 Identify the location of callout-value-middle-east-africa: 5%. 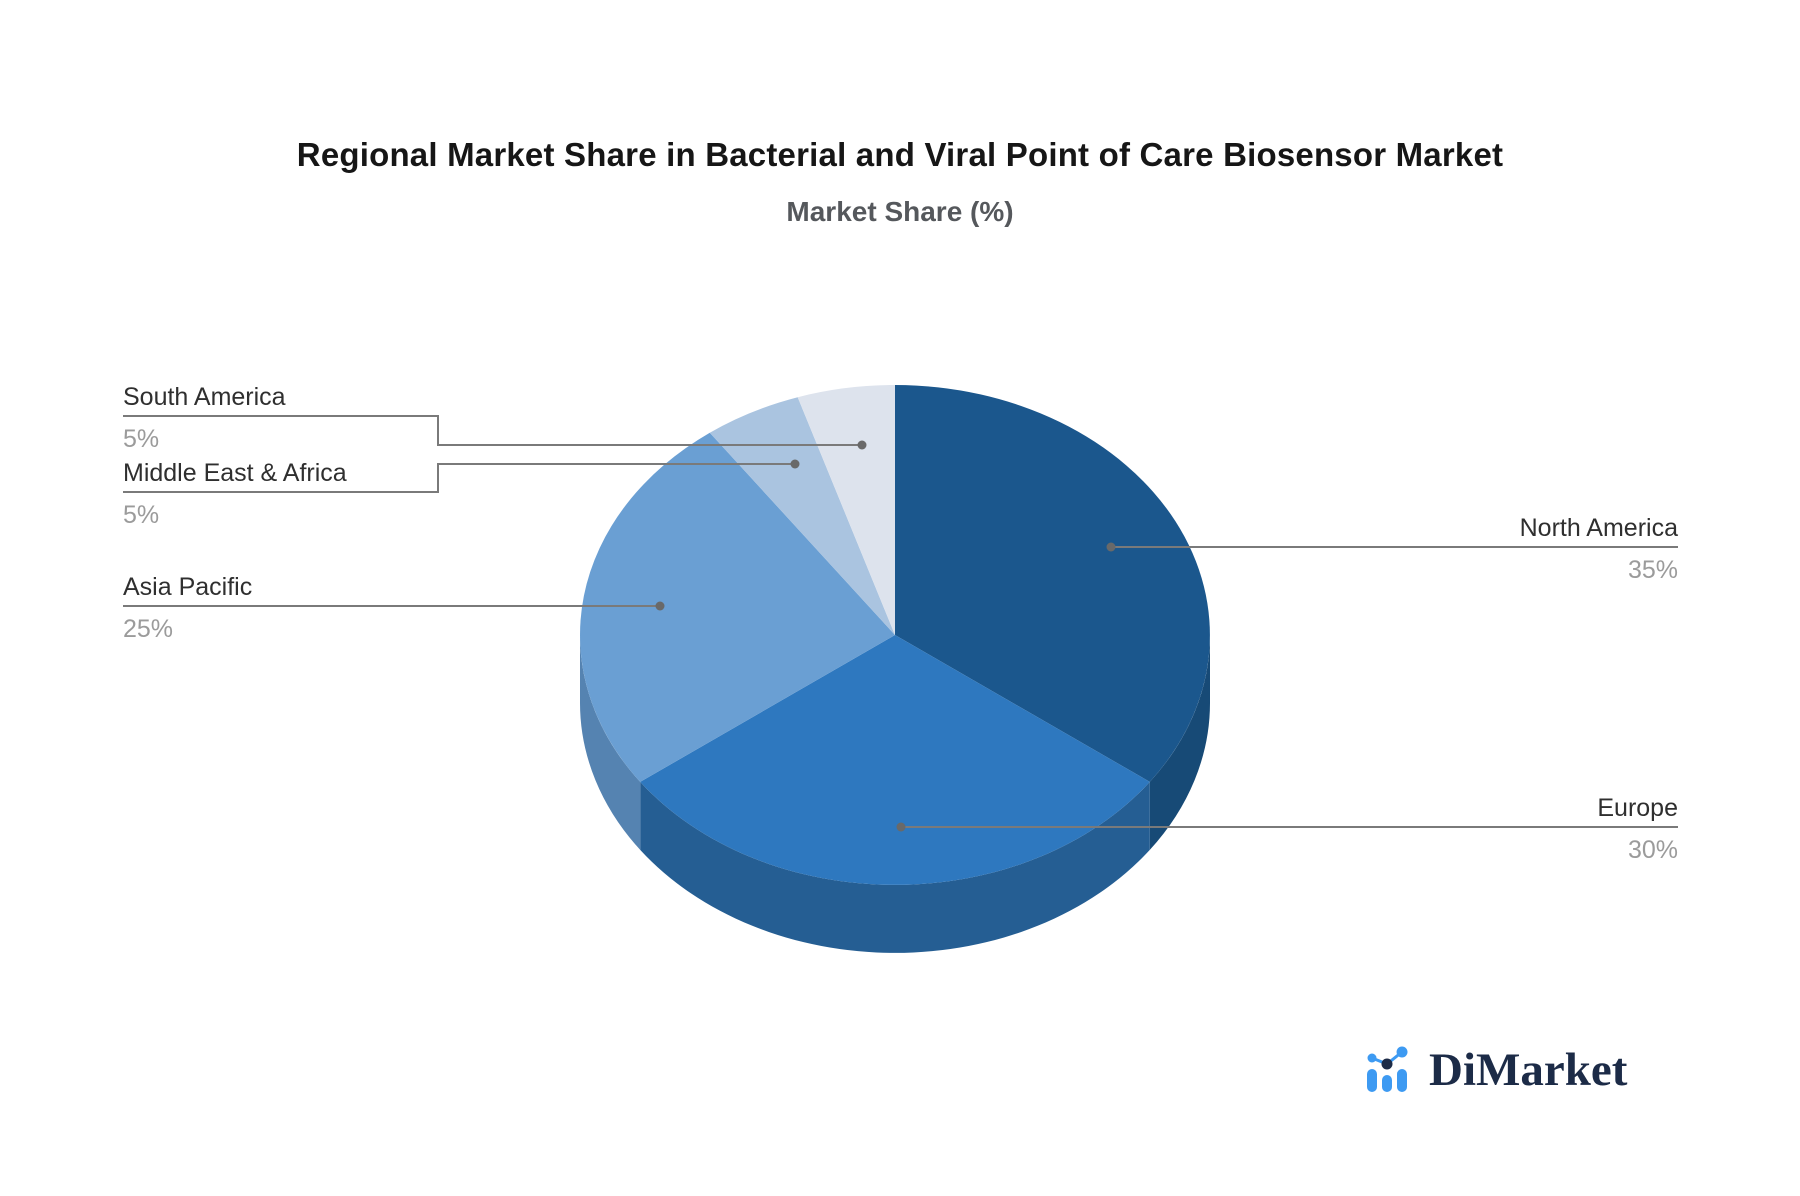
(141, 515).